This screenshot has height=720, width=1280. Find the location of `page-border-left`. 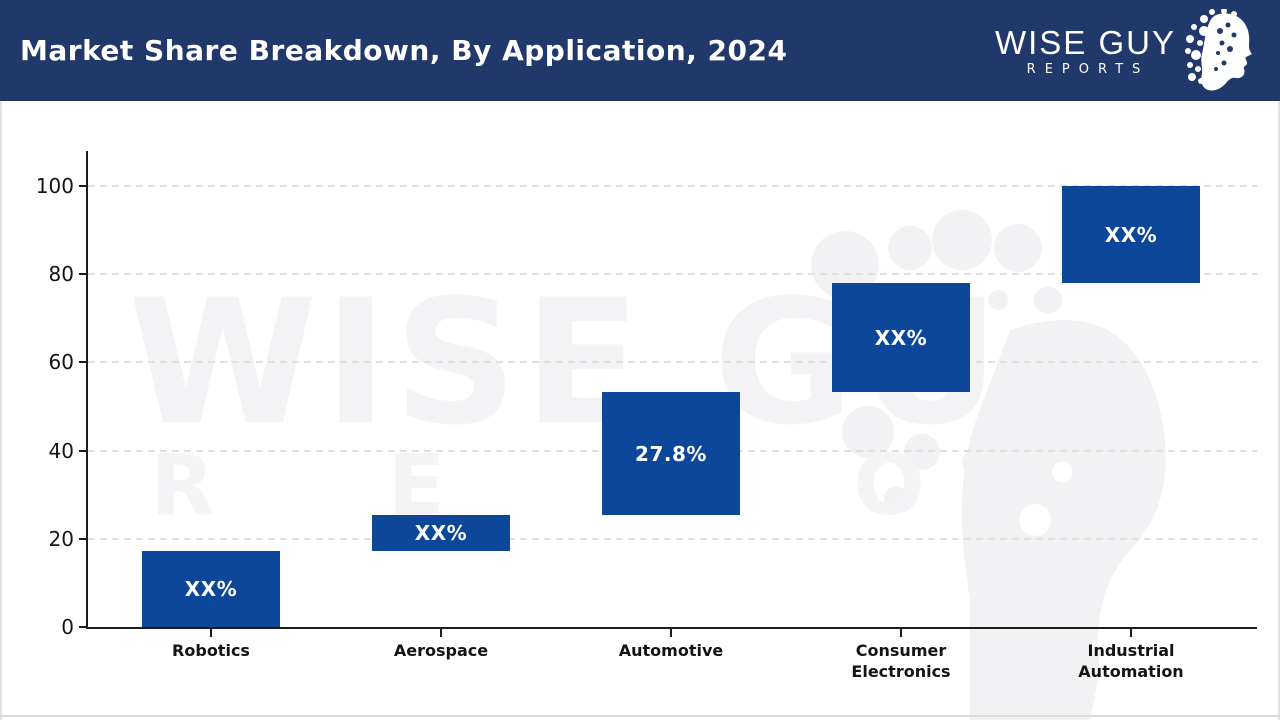

page-border-left is located at coordinates (1, 410).